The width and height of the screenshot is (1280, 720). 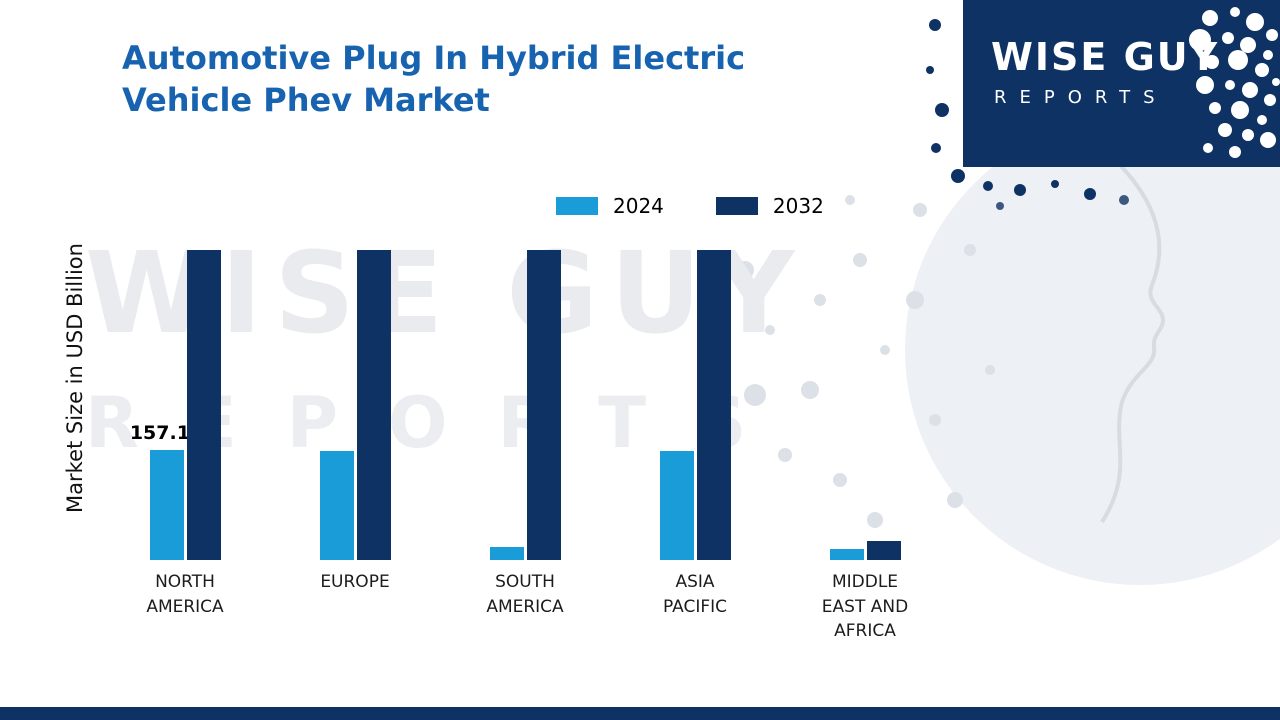 What do you see at coordinates (640, 713) in the screenshot?
I see `footer-bar` at bounding box center [640, 713].